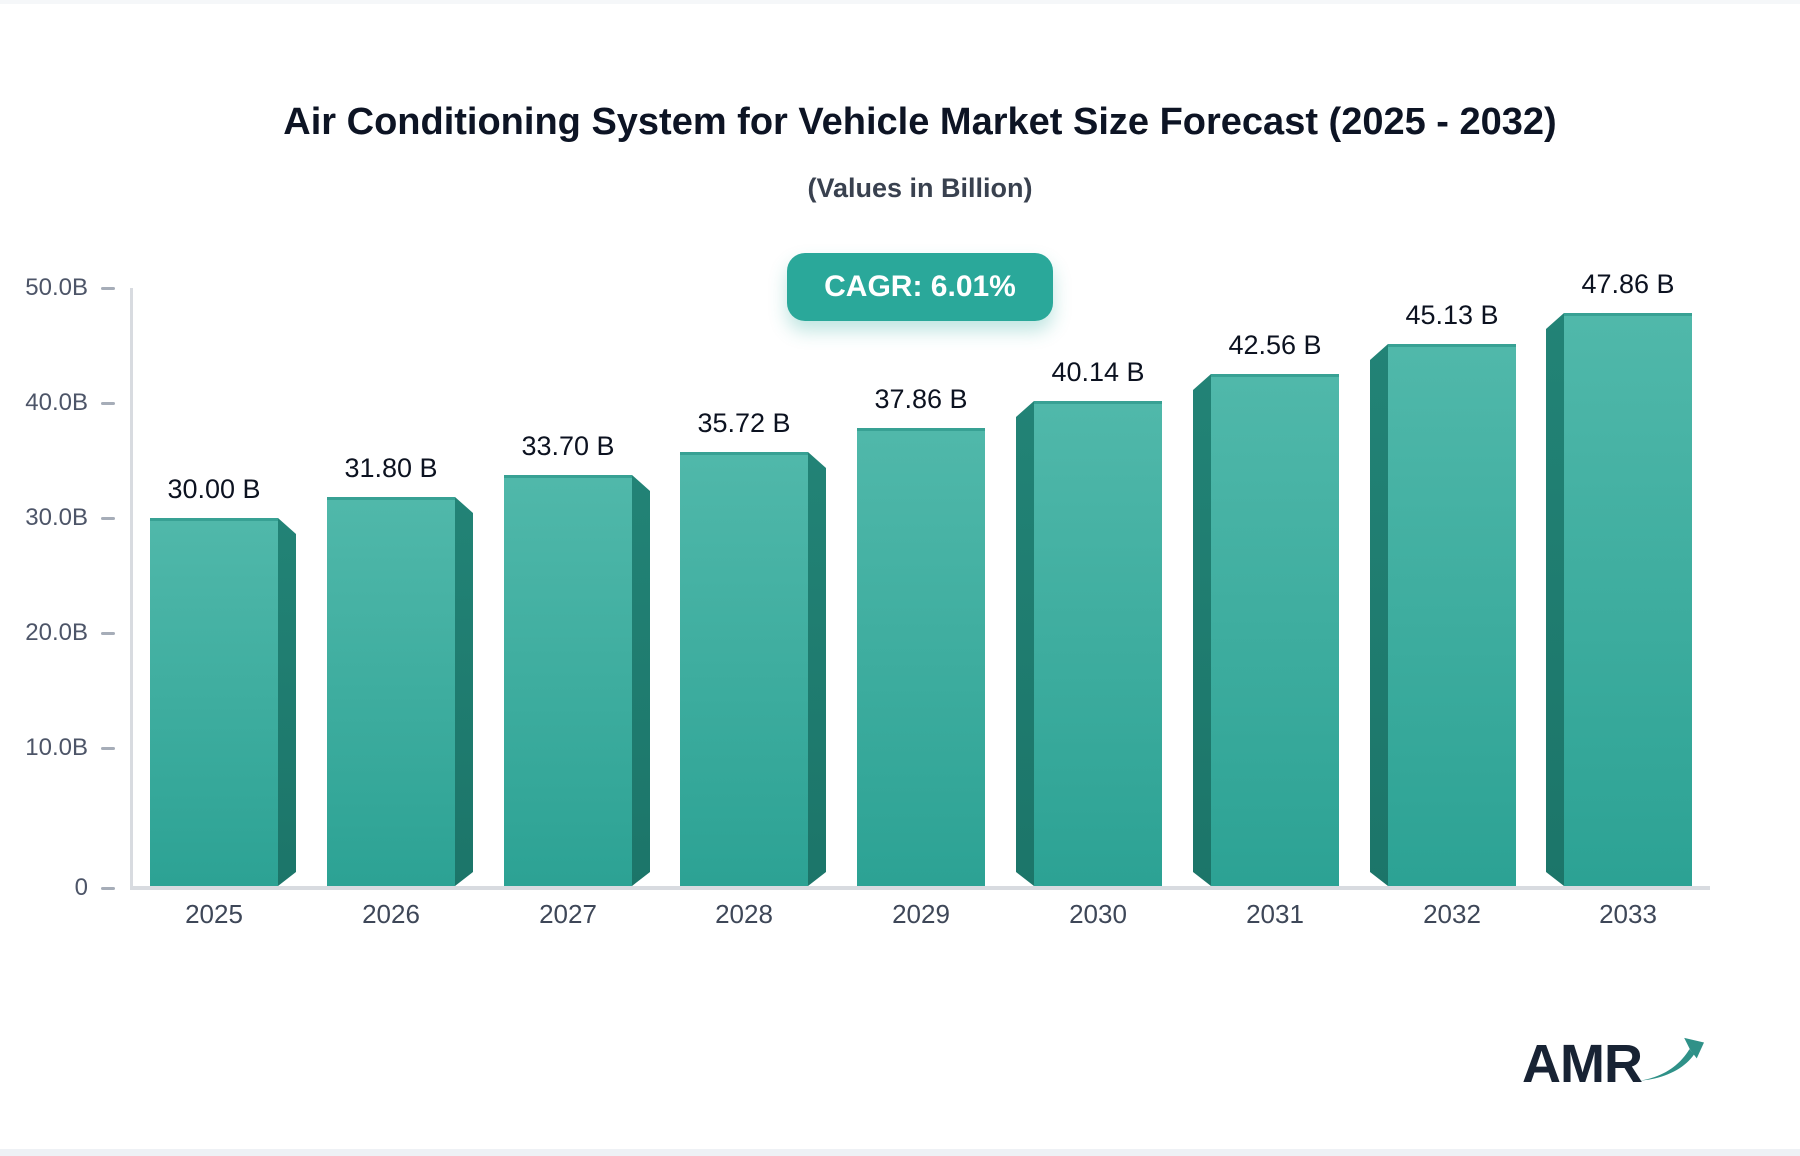 The height and width of the screenshot is (1156, 1800). What do you see at coordinates (214, 914) in the screenshot?
I see `x-tick-label: 2025` at bounding box center [214, 914].